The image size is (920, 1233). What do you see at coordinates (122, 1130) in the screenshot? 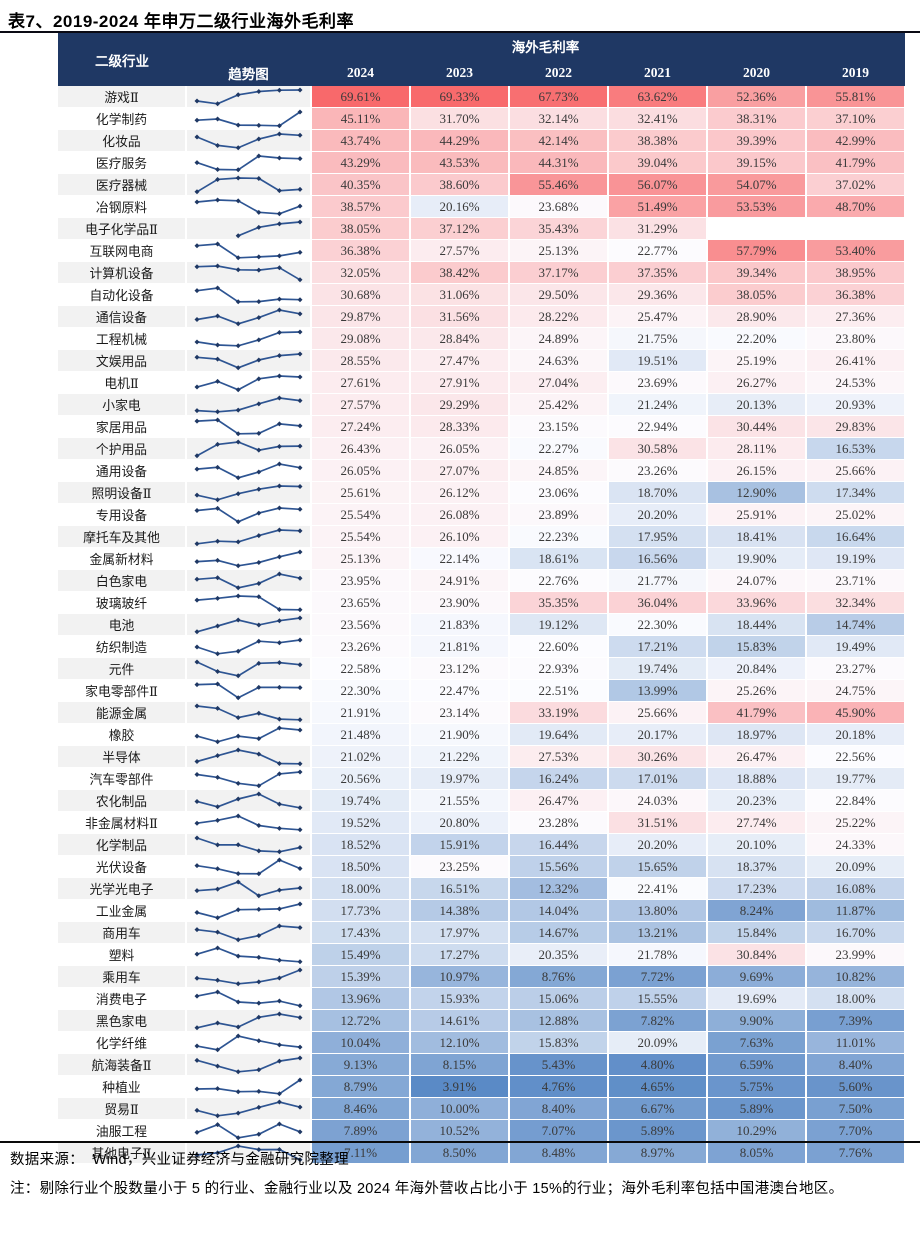
I see `industry-name-cell: 油服工程` at bounding box center [122, 1130].